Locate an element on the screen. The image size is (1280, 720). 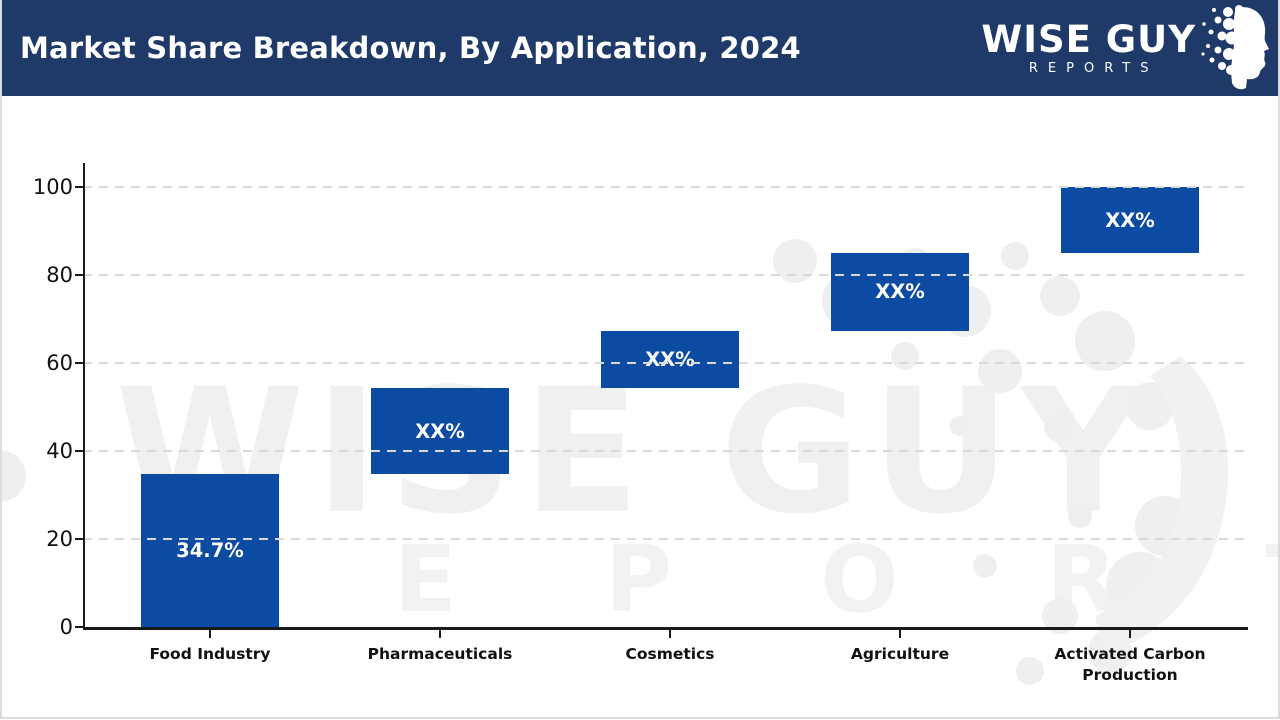
bar-pharmaceuticals: XX% is located at coordinates (440, 431).